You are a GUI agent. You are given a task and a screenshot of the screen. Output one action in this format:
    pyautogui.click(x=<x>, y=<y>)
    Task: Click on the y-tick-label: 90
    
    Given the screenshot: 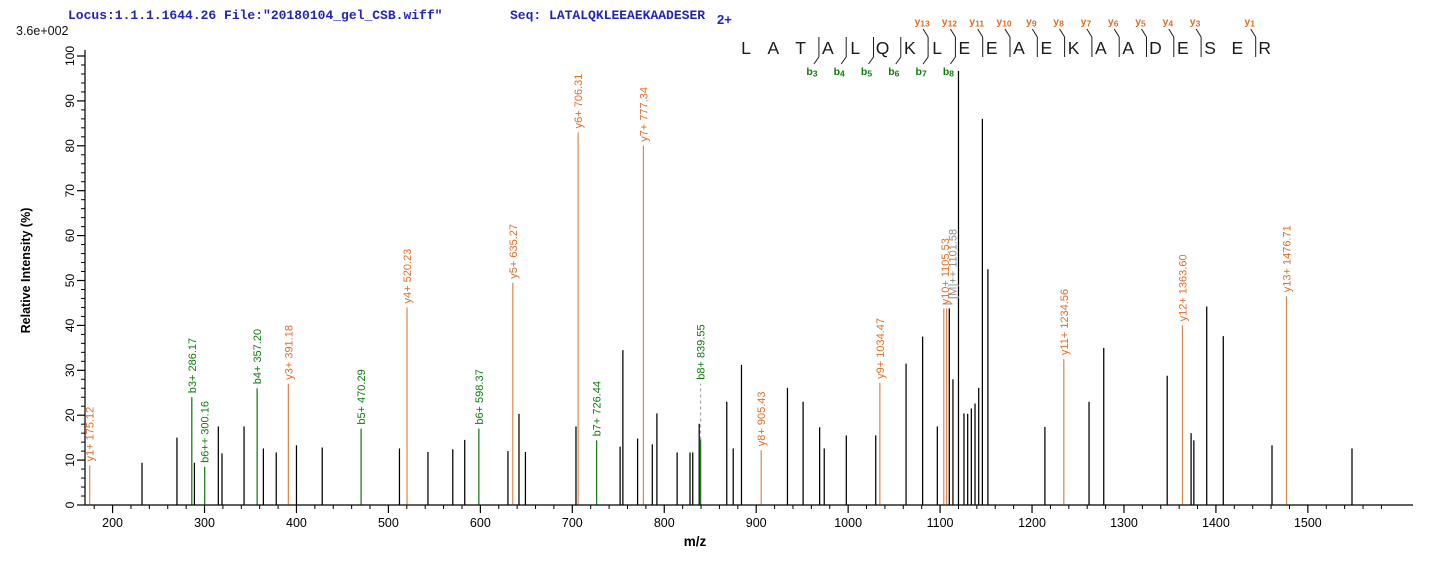 What is the action you would take?
    pyautogui.click(x=70, y=101)
    